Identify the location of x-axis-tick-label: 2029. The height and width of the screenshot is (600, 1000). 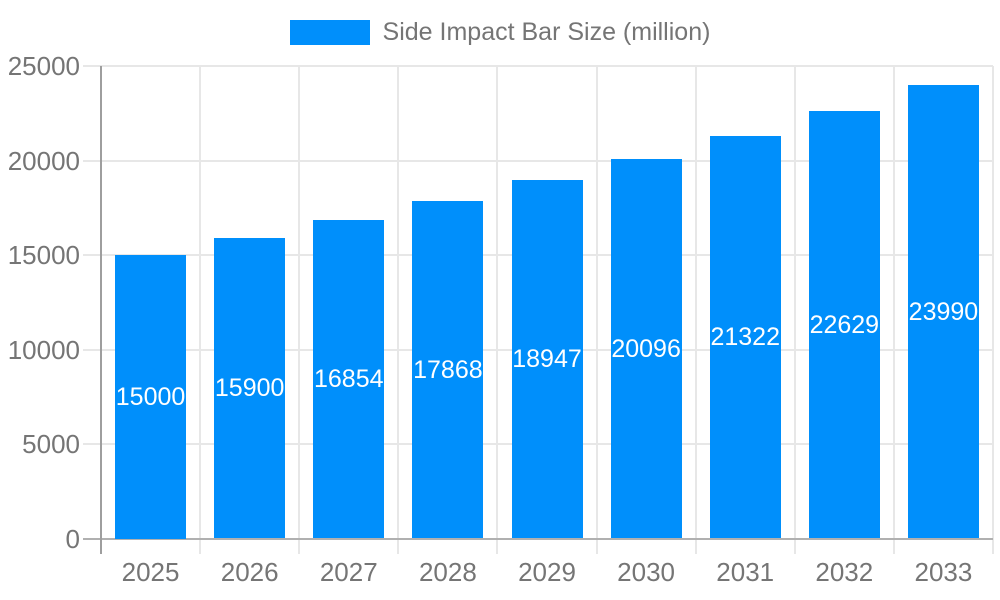
(547, 572).